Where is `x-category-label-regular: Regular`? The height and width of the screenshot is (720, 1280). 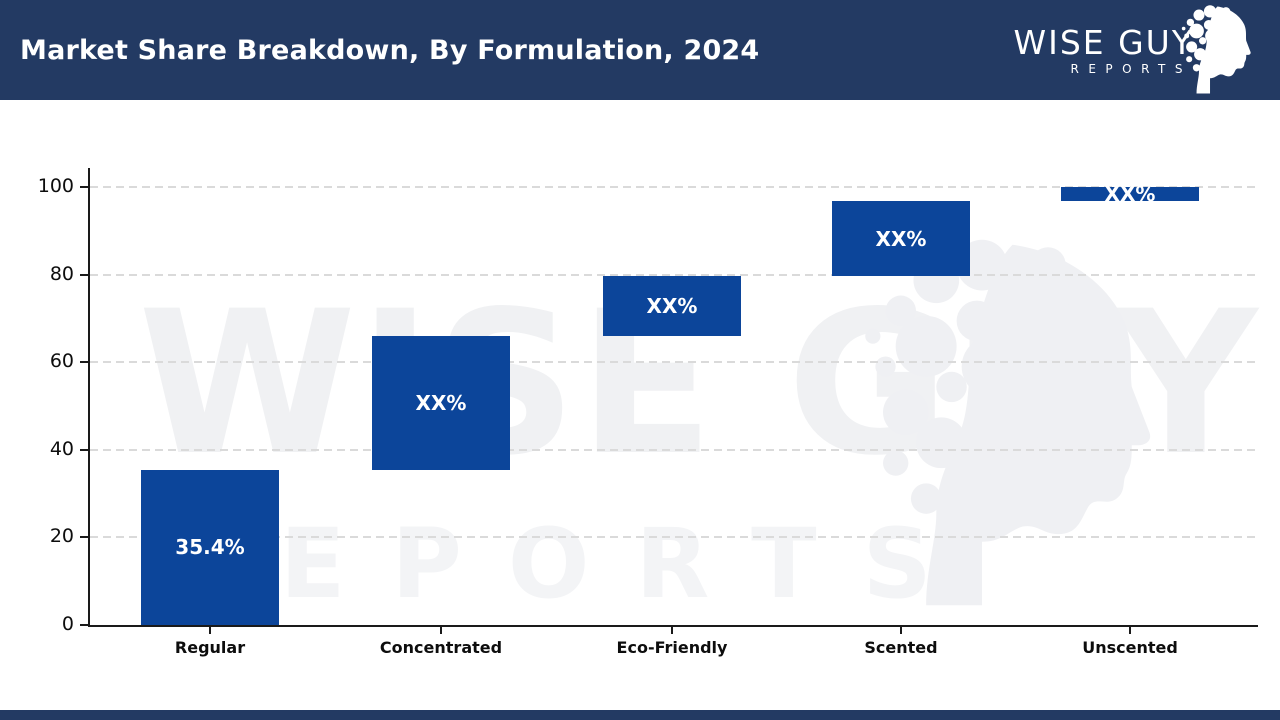 x-category-label-regular: Regular is located at coordinates (210, 647).